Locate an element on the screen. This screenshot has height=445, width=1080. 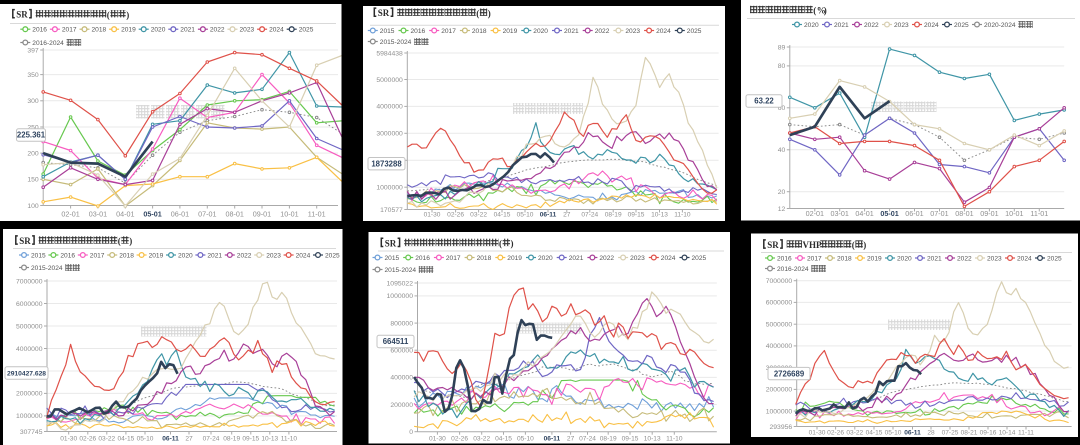
svg-text: 03-01 is located at coordinates (98, 214).